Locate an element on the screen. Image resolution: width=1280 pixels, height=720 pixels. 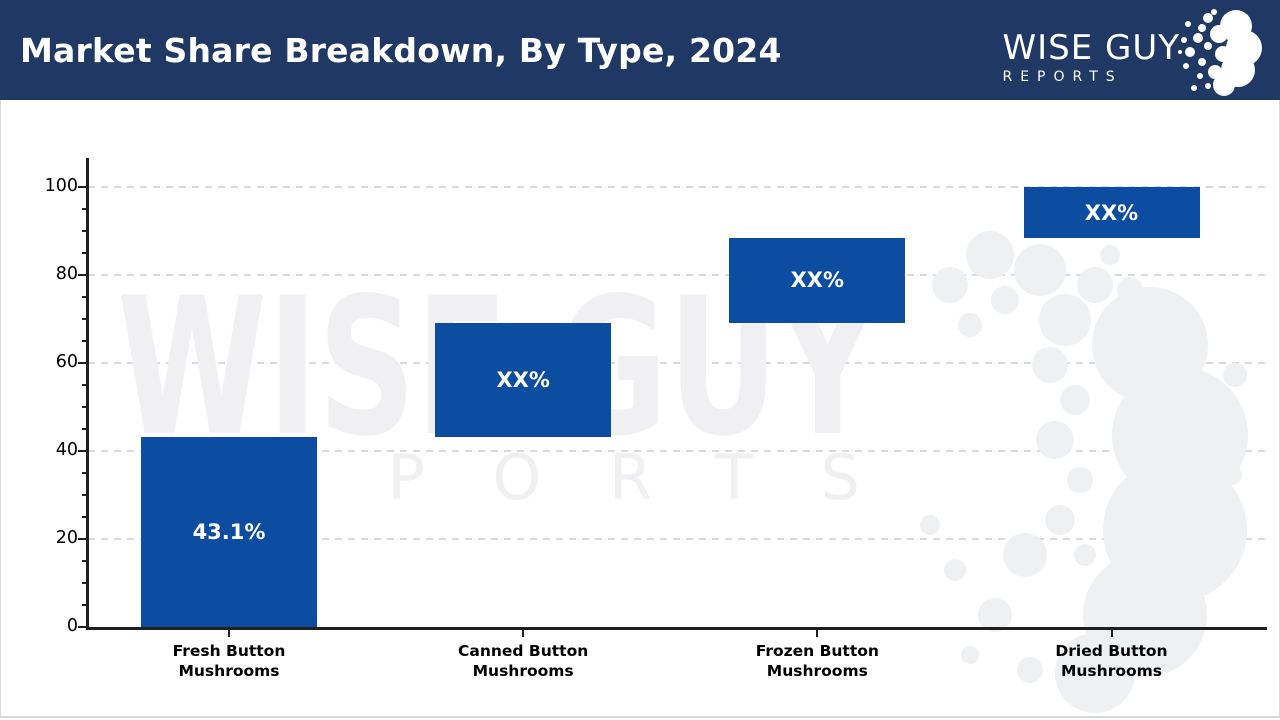
bar-value-label-2: XX% is located at coordinates (523, 380).